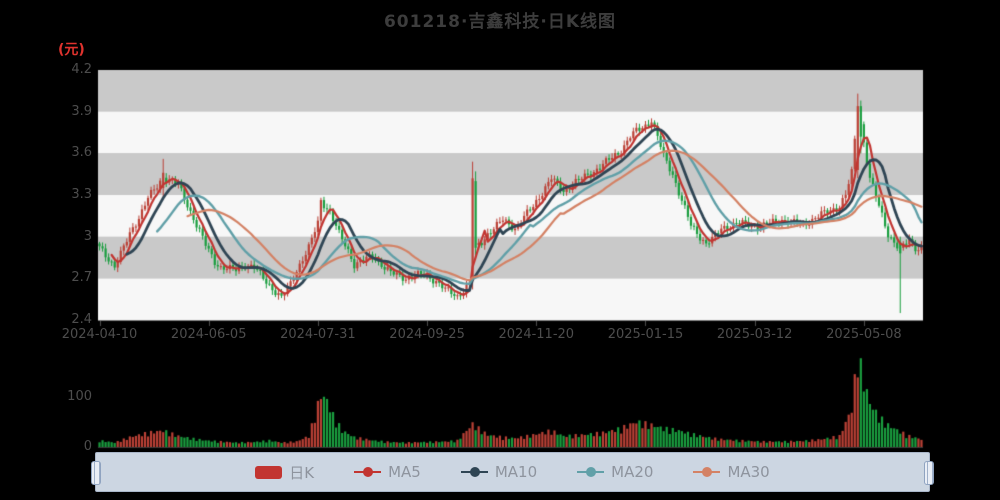 This screenshot has height=500, width=1000. Describe the element at coordinates (284, 472) in the screenshot. I see `legend-item-daily-k: 日K` at that location.